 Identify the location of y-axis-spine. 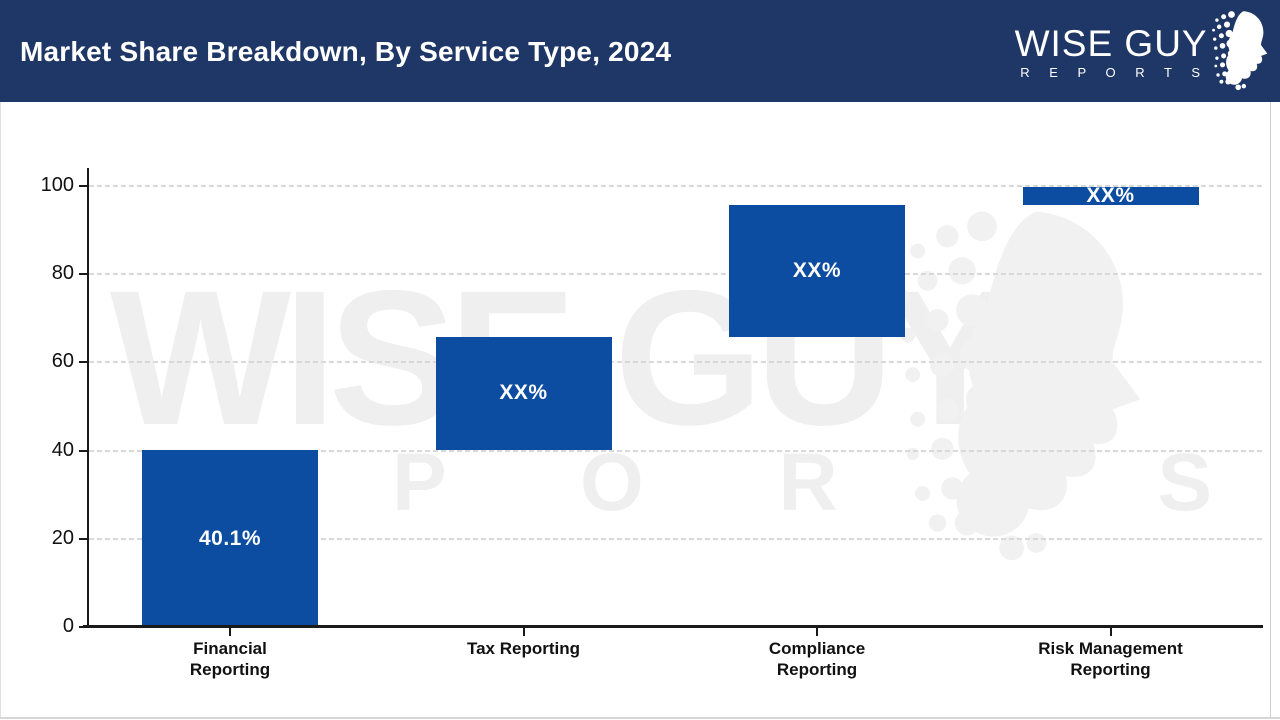
(88, 397).